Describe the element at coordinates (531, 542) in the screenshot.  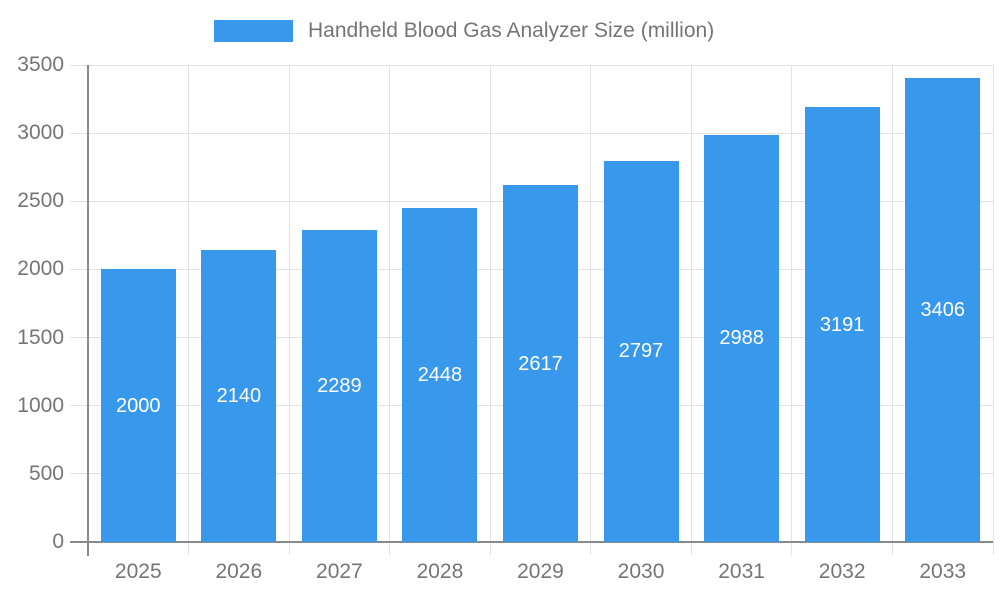
I see `x-axis-line` at that location.